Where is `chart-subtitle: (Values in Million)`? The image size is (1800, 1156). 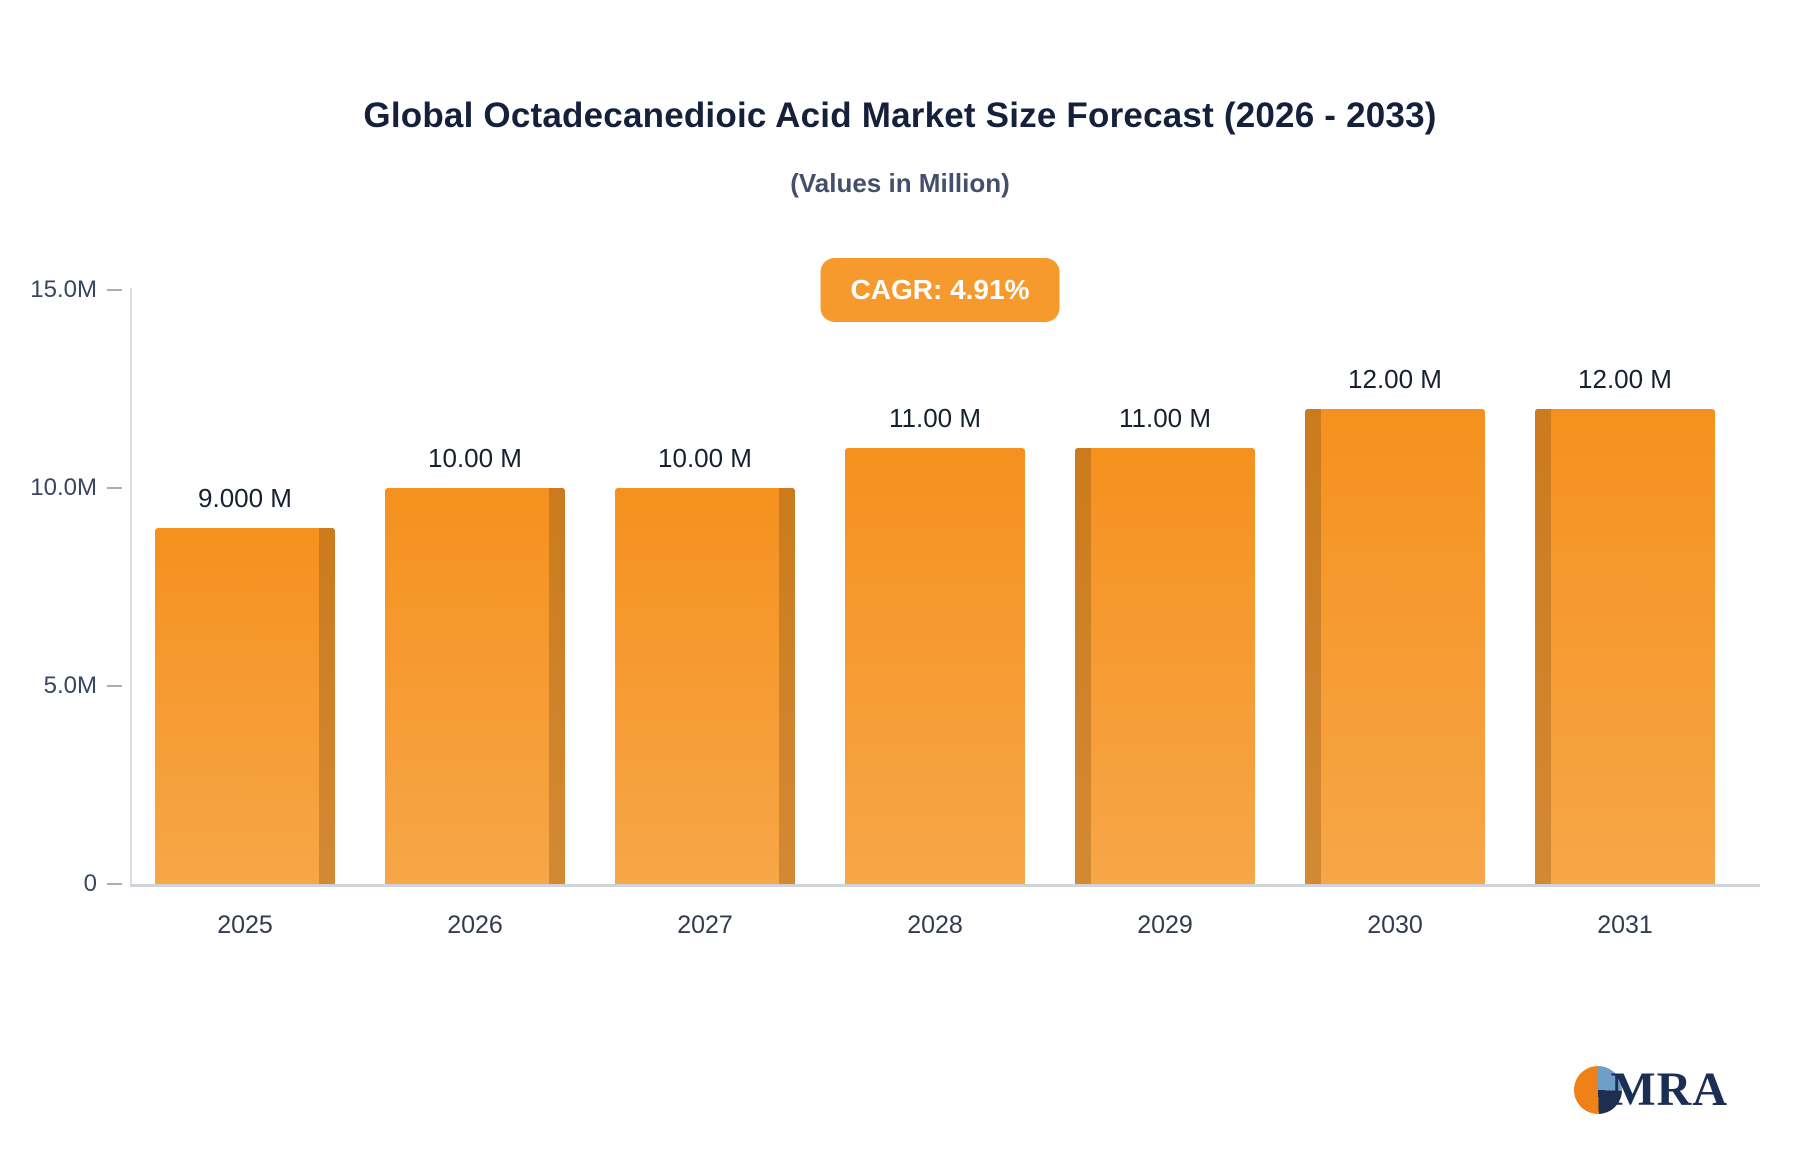 chart-subtitle: (Values in Million) is located at coordinates (900, 183).